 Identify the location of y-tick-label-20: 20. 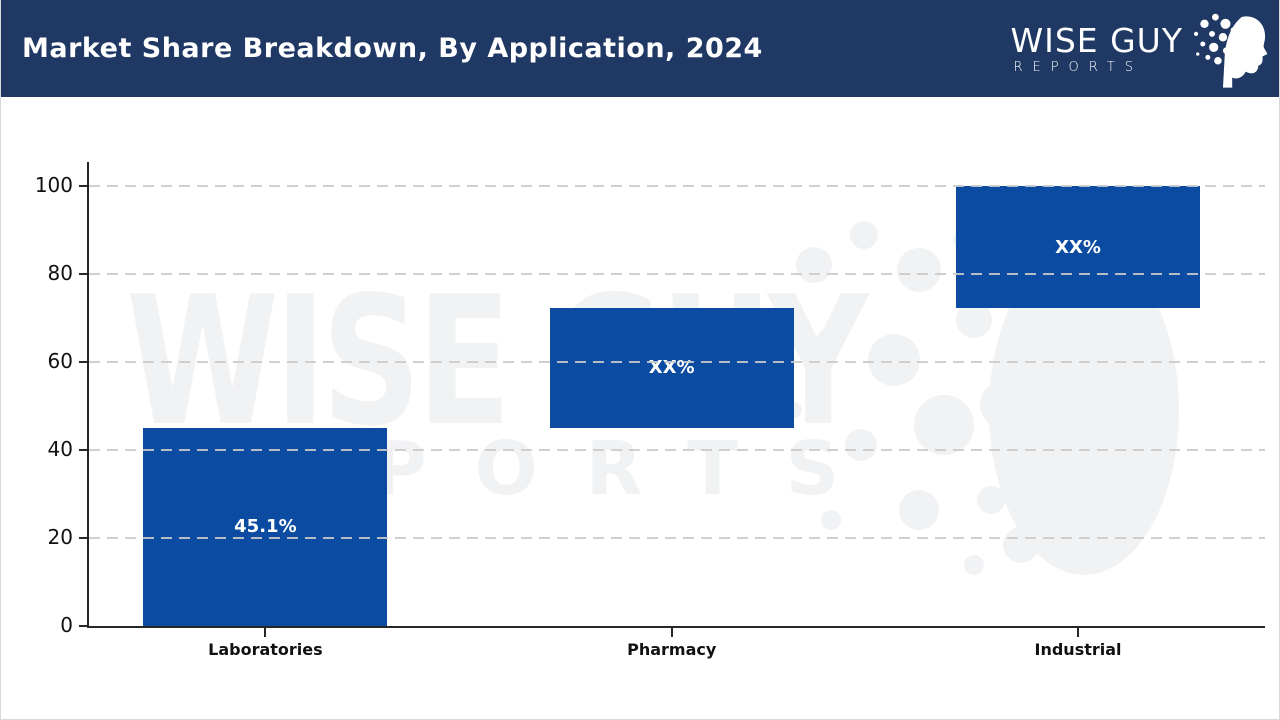
(60, 537).